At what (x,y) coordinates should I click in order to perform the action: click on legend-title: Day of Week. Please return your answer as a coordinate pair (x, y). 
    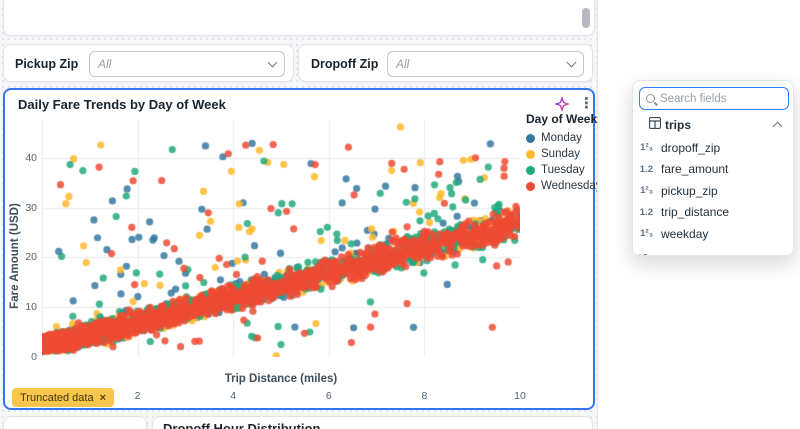
    Looking at the image, I should click on (562, 119).